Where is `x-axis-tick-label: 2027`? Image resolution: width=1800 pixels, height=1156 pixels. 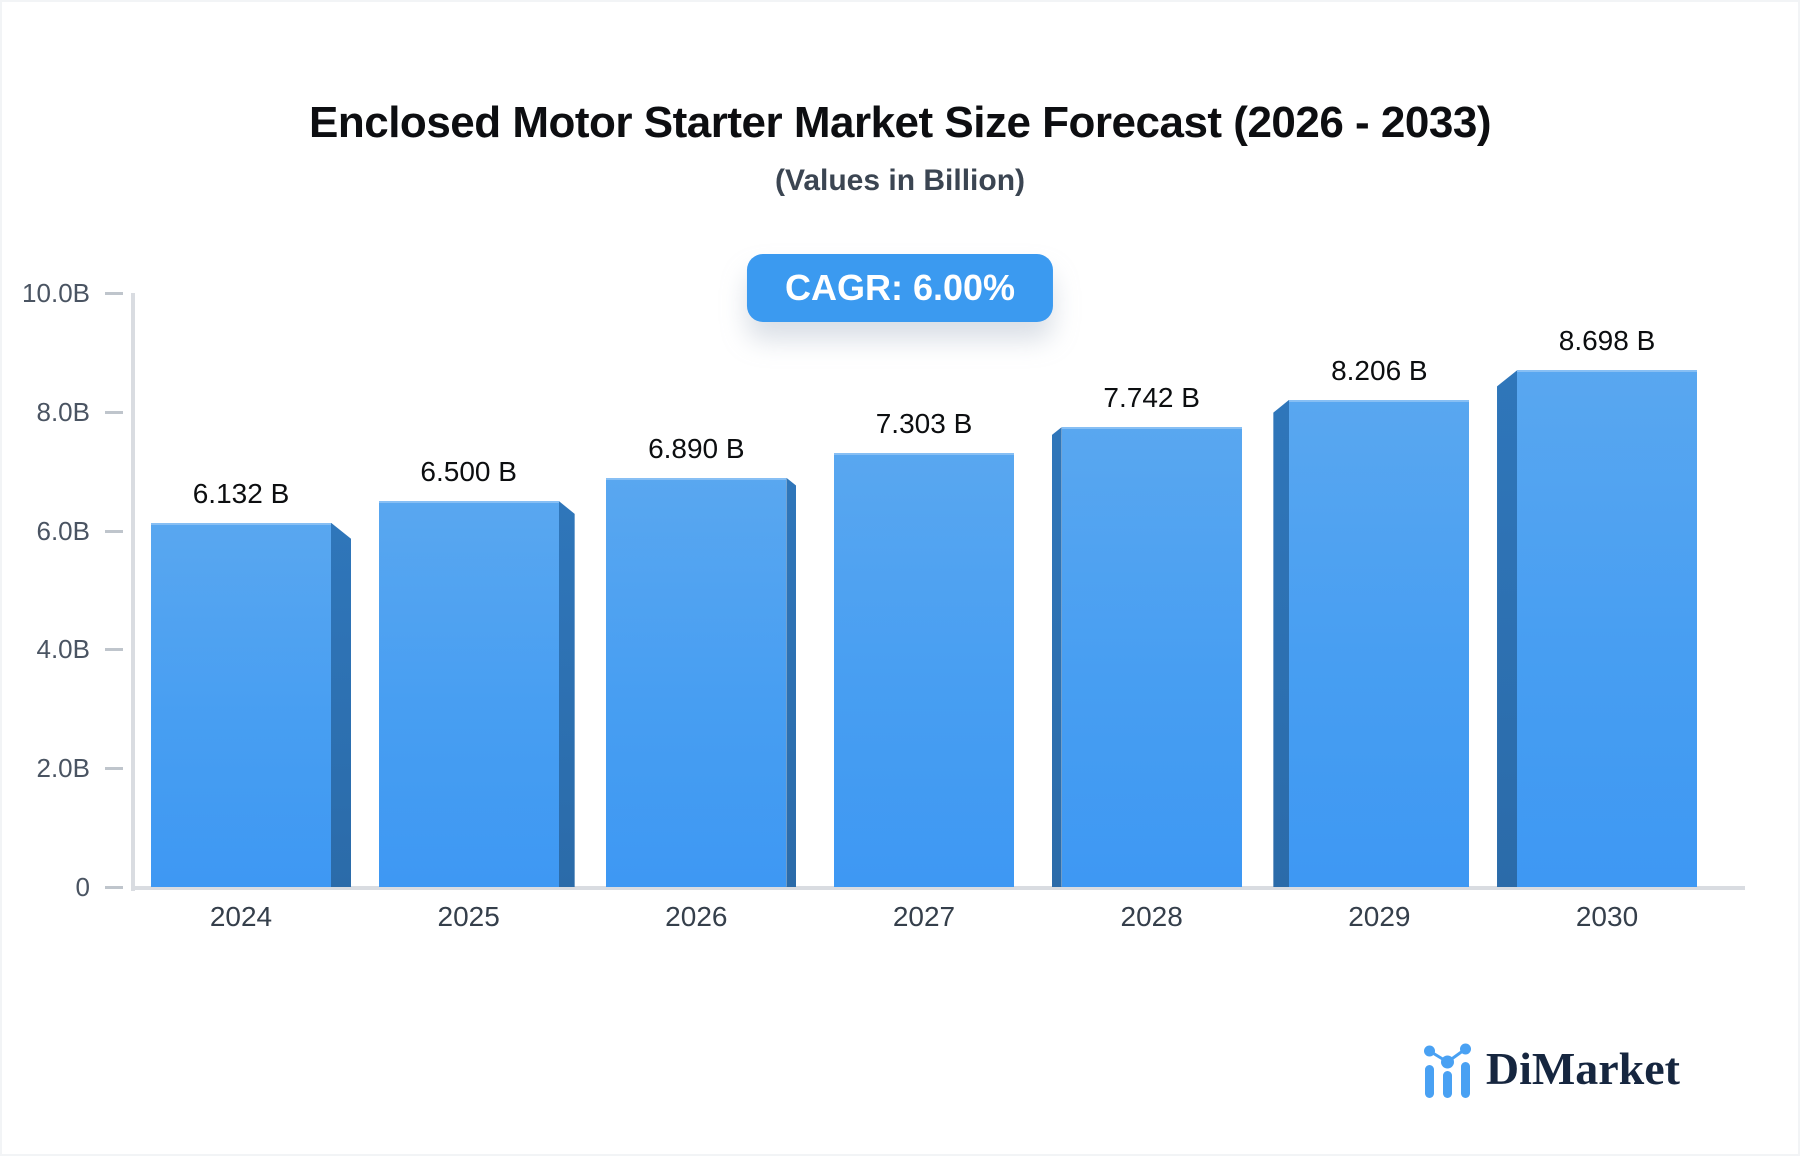 x-axis-tick-label: 2027 is located at coordinates (924, 916).